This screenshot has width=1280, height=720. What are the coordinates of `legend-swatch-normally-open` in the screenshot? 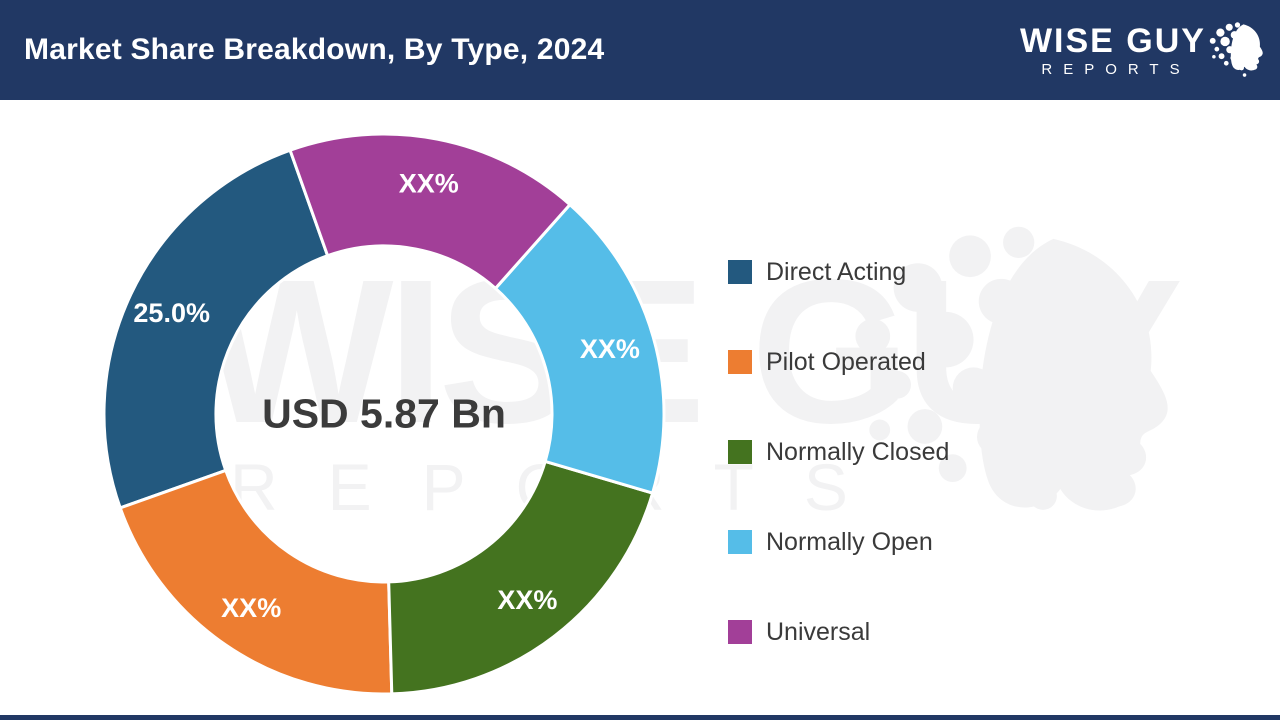 It's located at (740, 542).